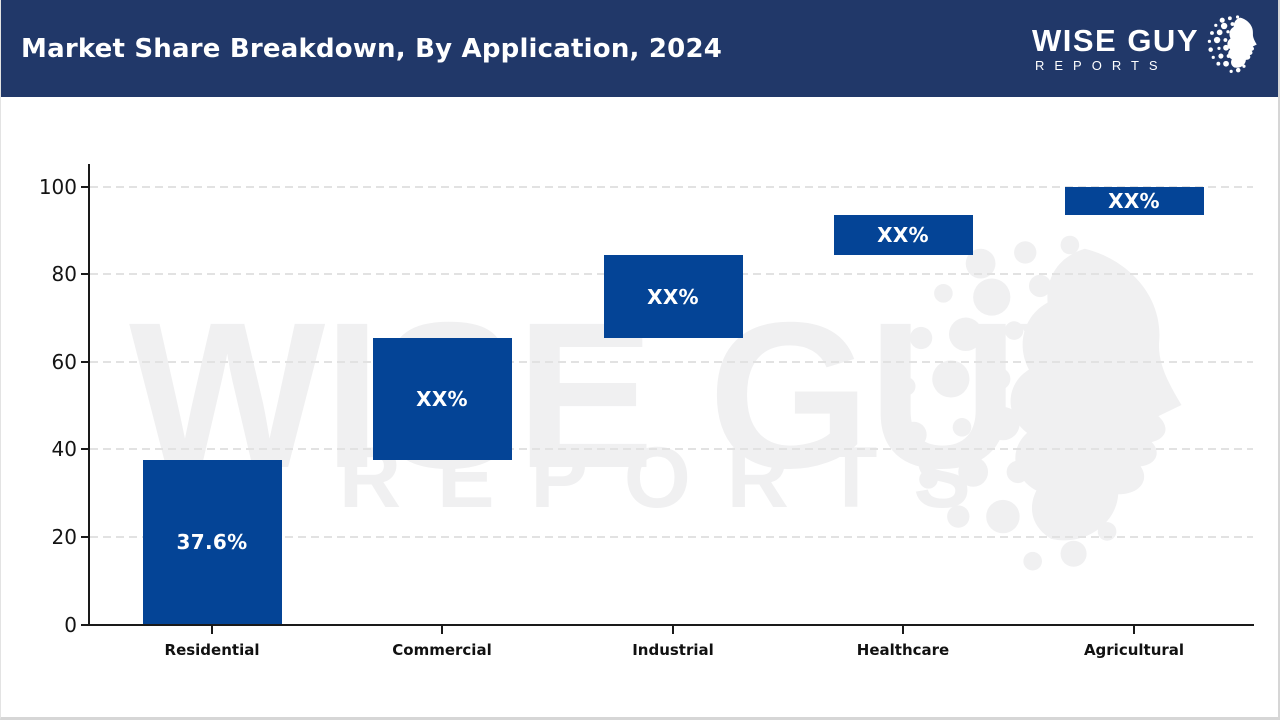 This screenshot has width=1280, height=720. What do you see at coordinates (70, 624) in the screenshot?
I see `y-tick-label-0: 0` at bounding box center [70, 624].